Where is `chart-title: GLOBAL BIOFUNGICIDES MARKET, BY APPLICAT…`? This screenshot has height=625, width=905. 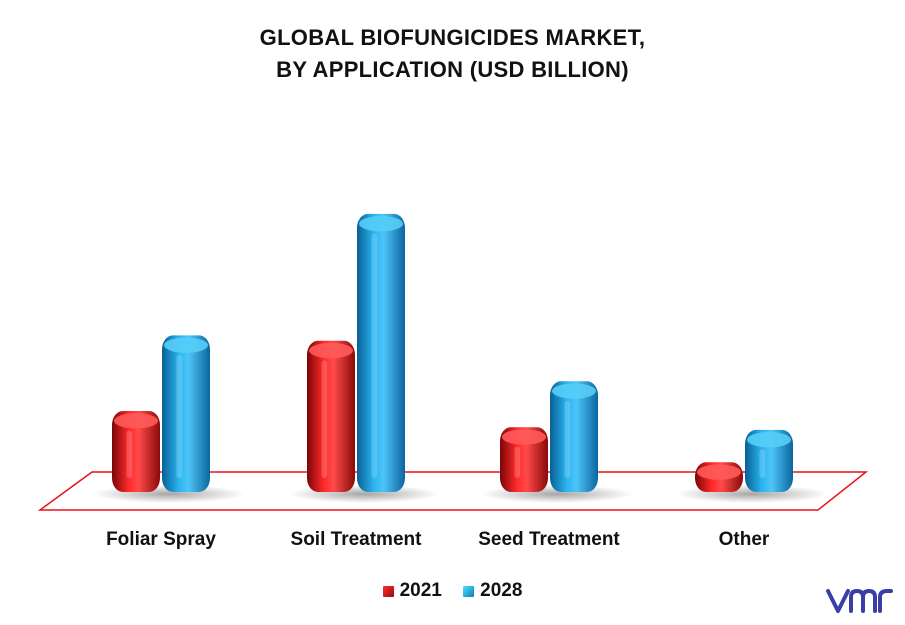
chart-title: GLOBAL BIOFUNGICIDES MARKET, BY APPLICAT… is located at coordinates (452, 54).